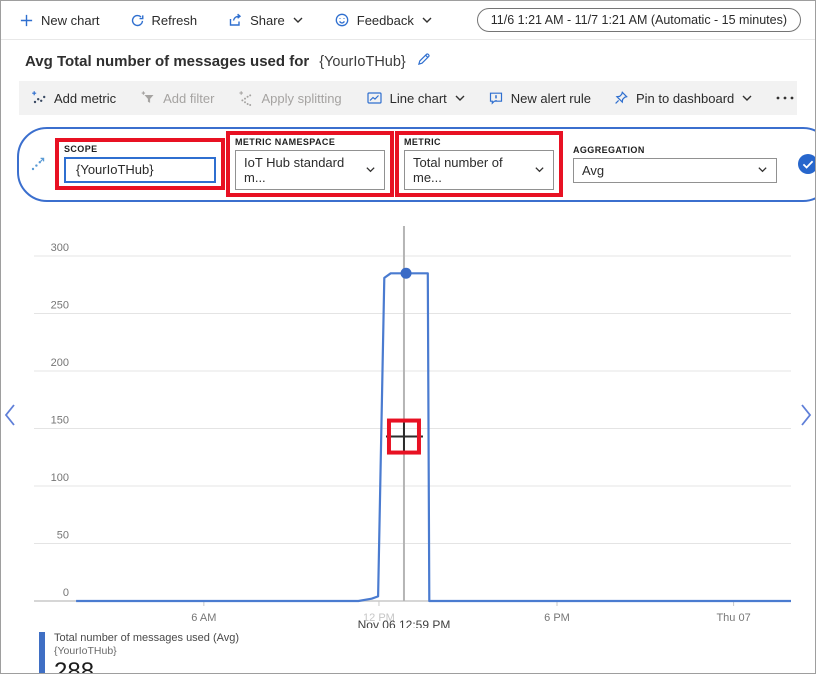  What do you see at coordinates (374, 98) in the screenshot?
I see `line-chart-icon` at bounding box center [374, 98].